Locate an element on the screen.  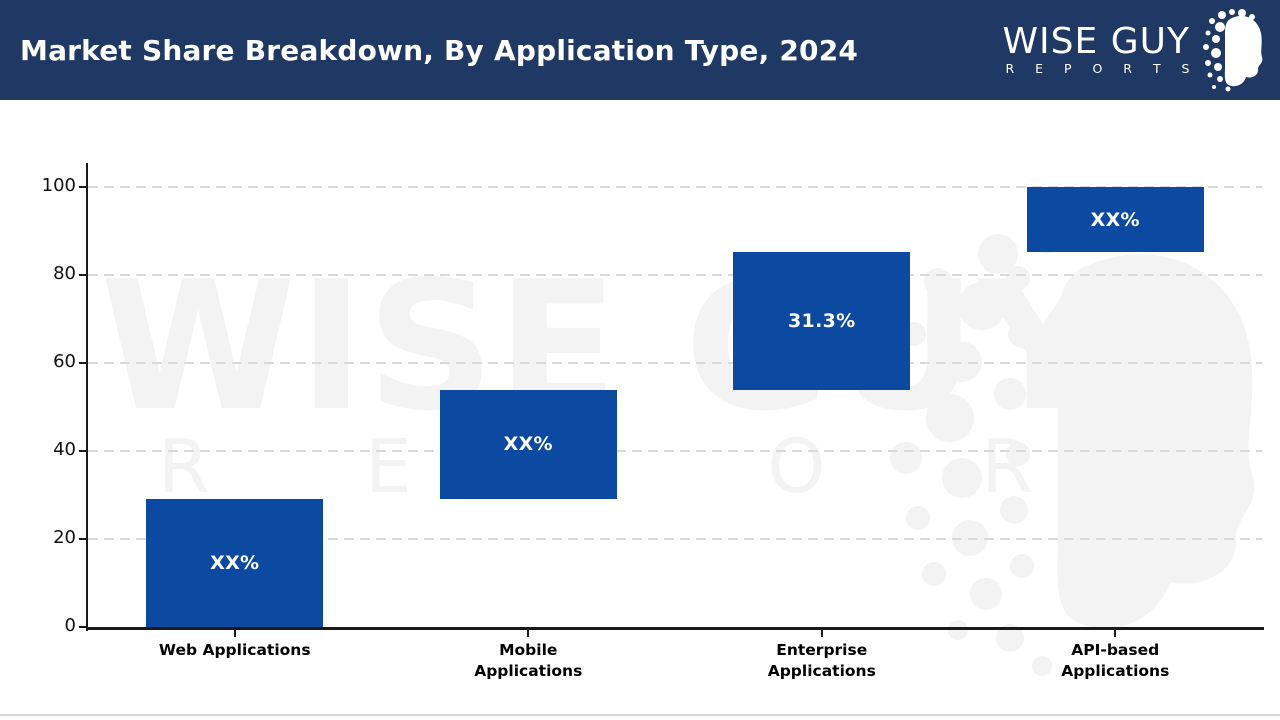
logo-head-icon is located at coordinates (1233, 50).